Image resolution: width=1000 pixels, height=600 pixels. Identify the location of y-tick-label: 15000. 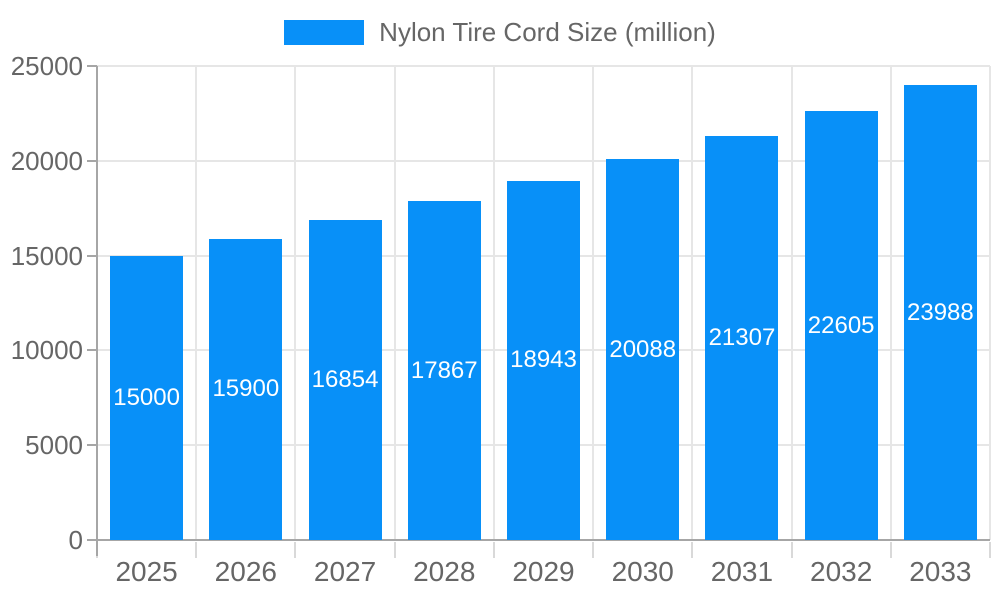
(46, 255).